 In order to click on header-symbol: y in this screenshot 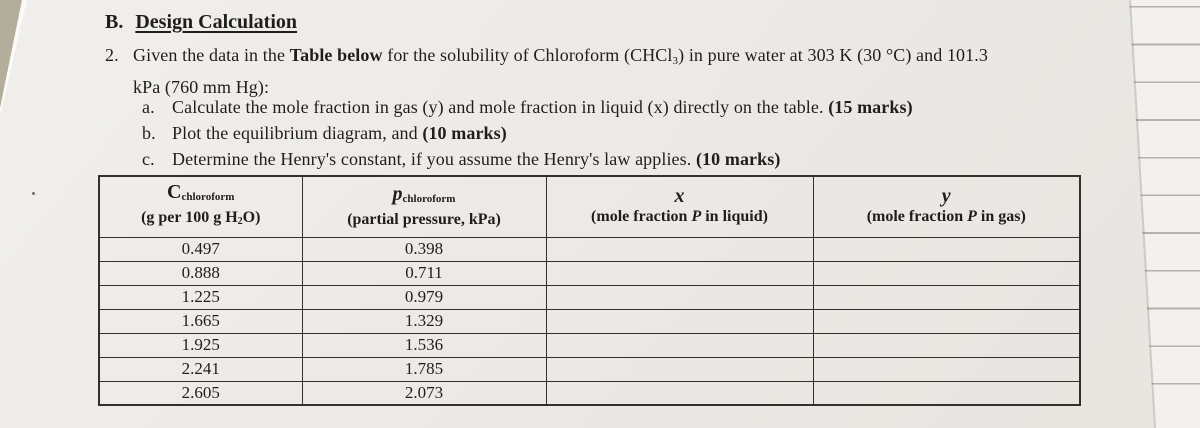, I will do `click(947, 196)`.